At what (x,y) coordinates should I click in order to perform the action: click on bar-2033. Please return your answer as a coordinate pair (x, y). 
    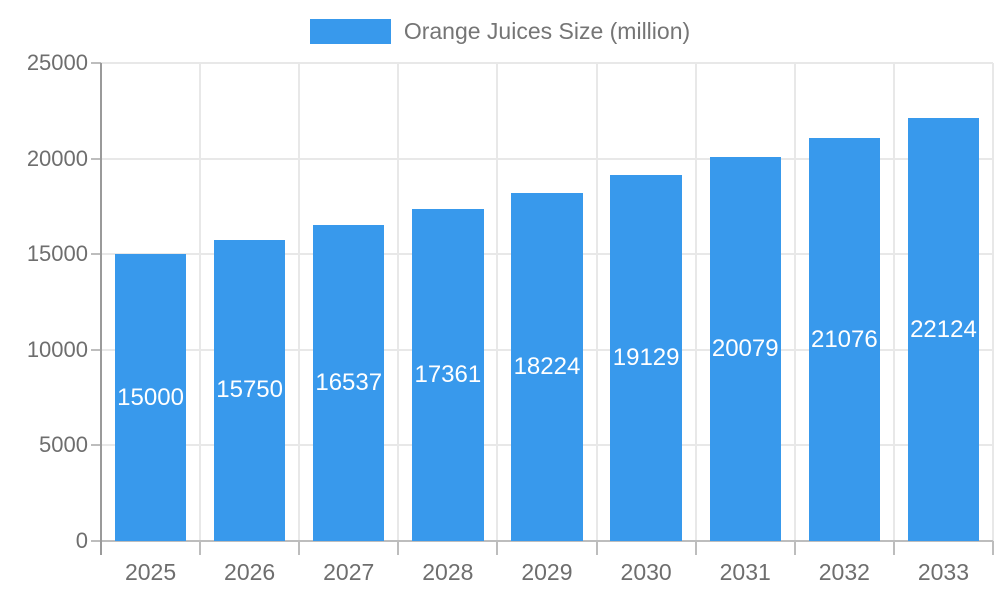
    Looking at the image, I should click on (943, 329).